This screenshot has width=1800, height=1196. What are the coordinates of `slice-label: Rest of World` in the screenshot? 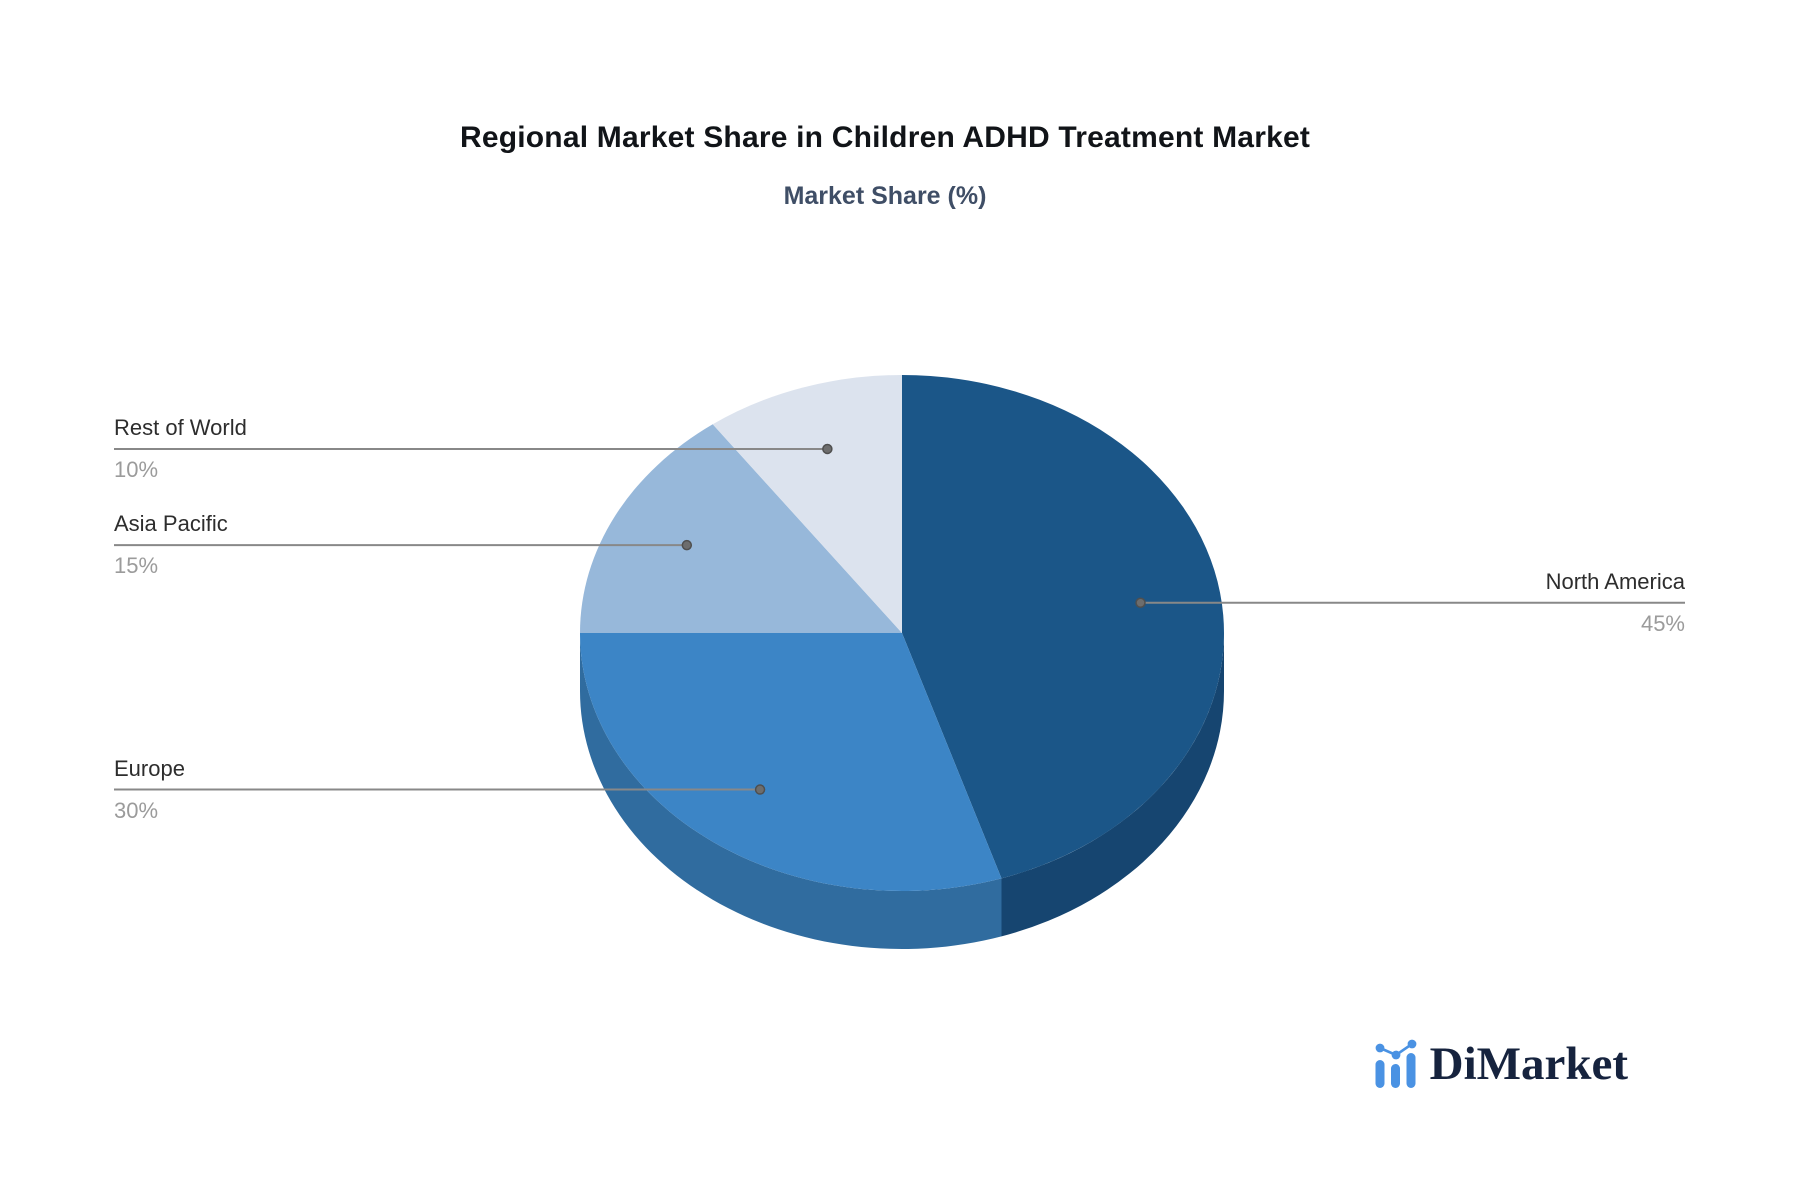 It's located at (180, 427).